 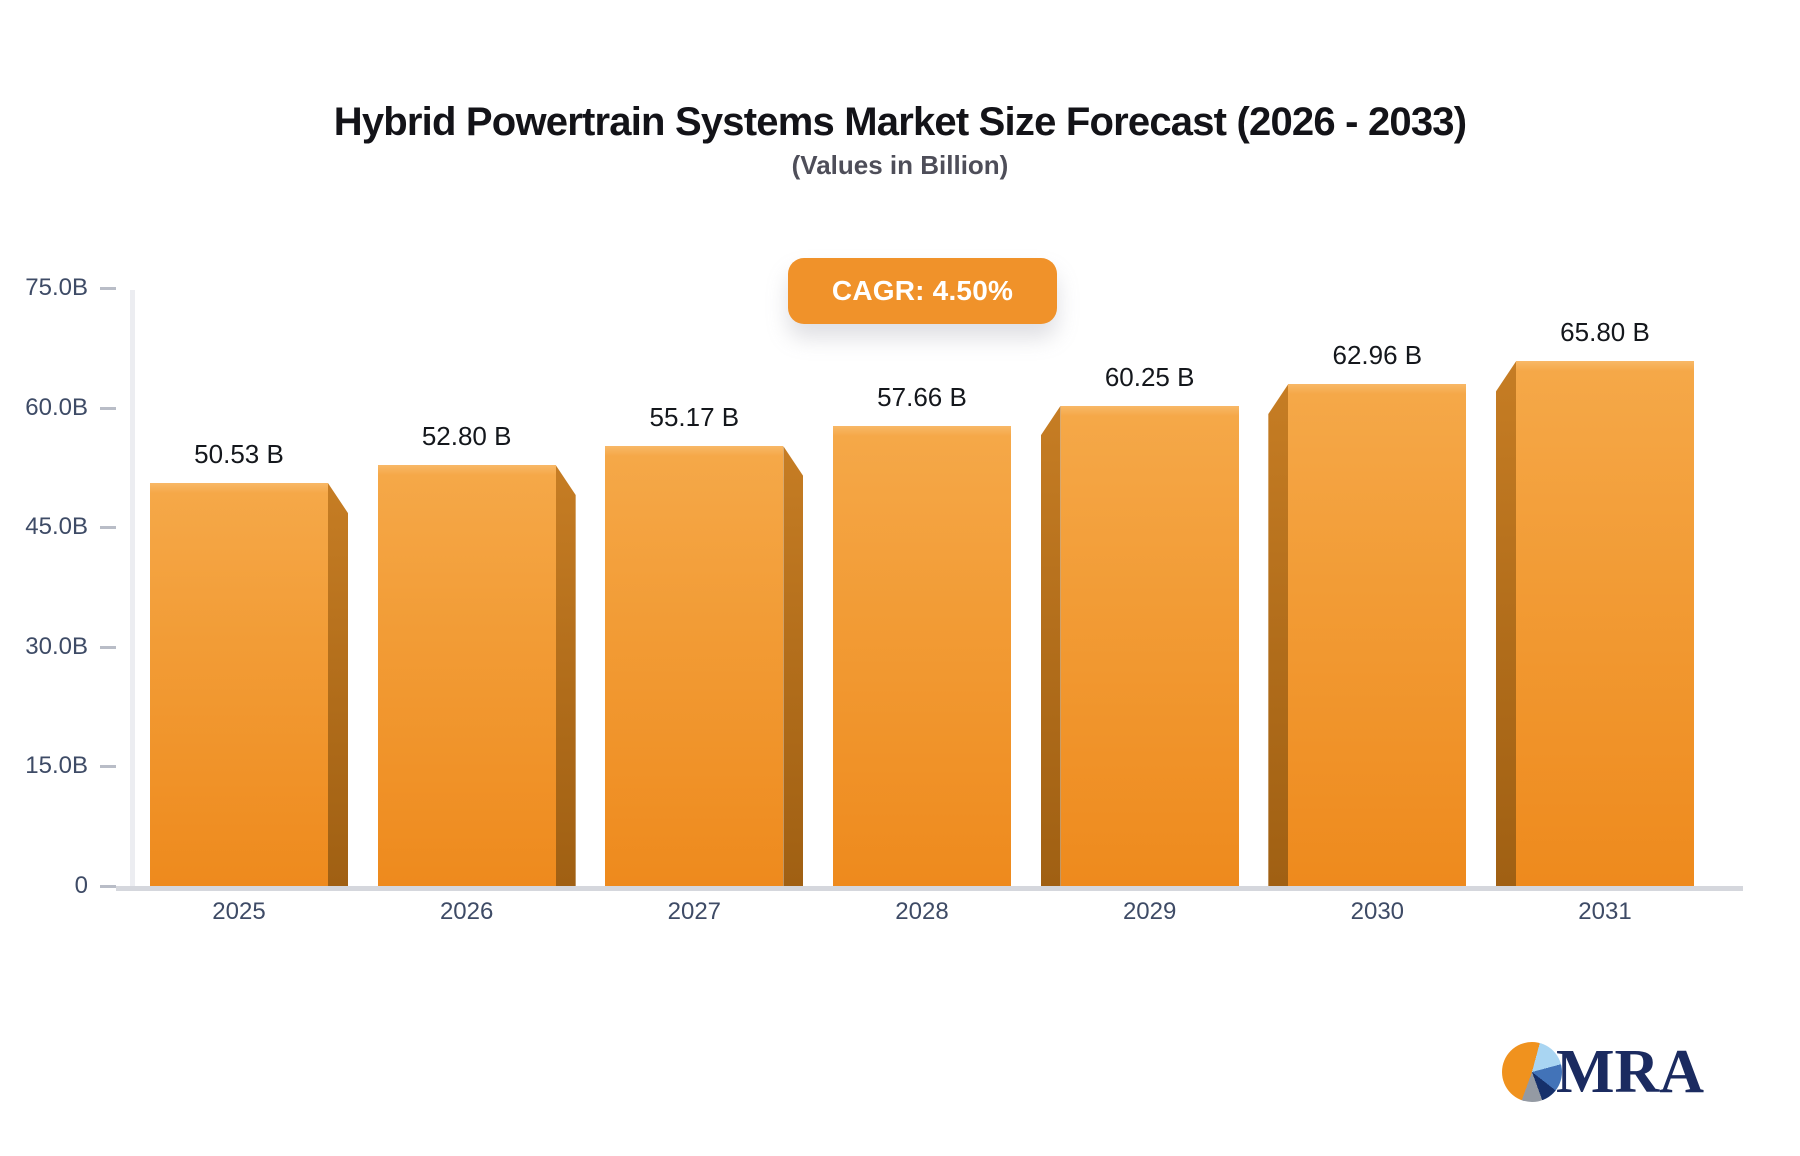 I want to click on brand-logo: MRA, so click(x=1632, y=1072).